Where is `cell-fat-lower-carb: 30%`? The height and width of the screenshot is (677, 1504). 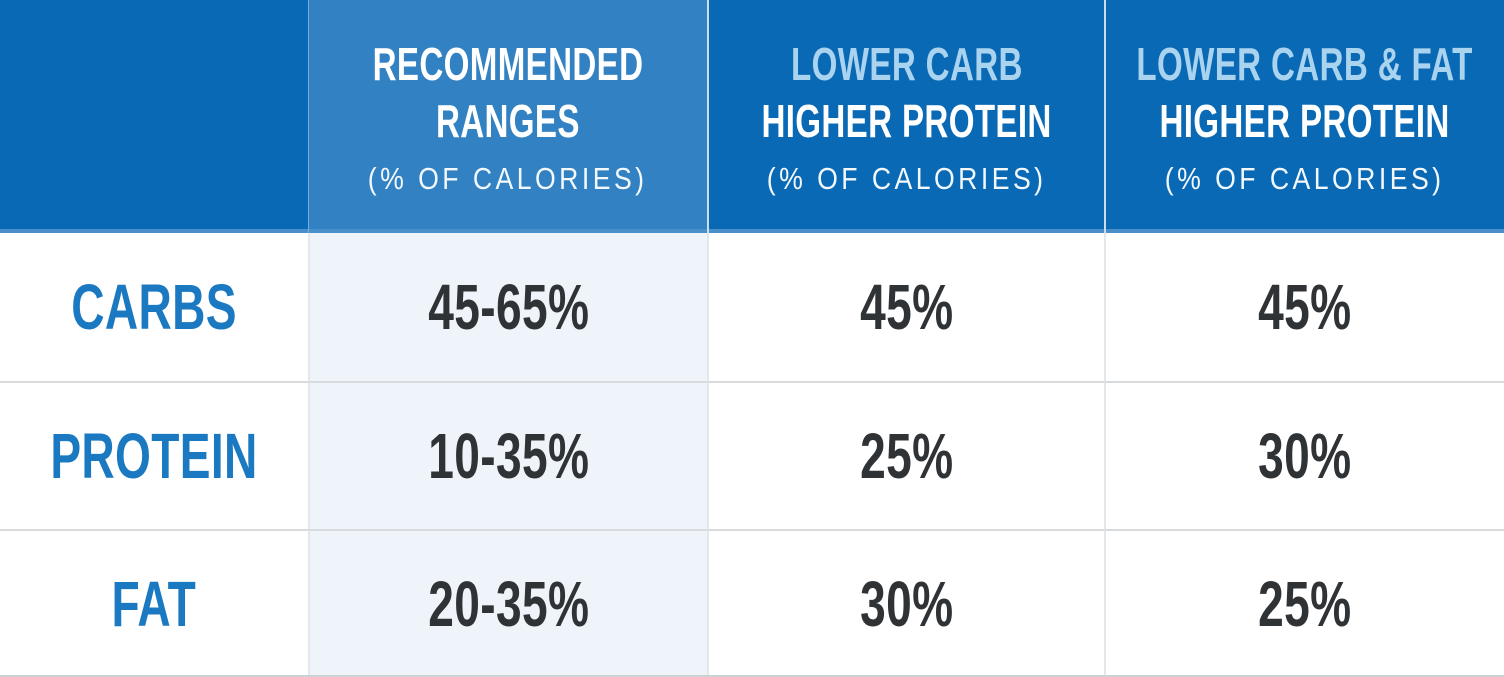
cell-fat-lower-carb: 30% is located at coordinates (905, 602).